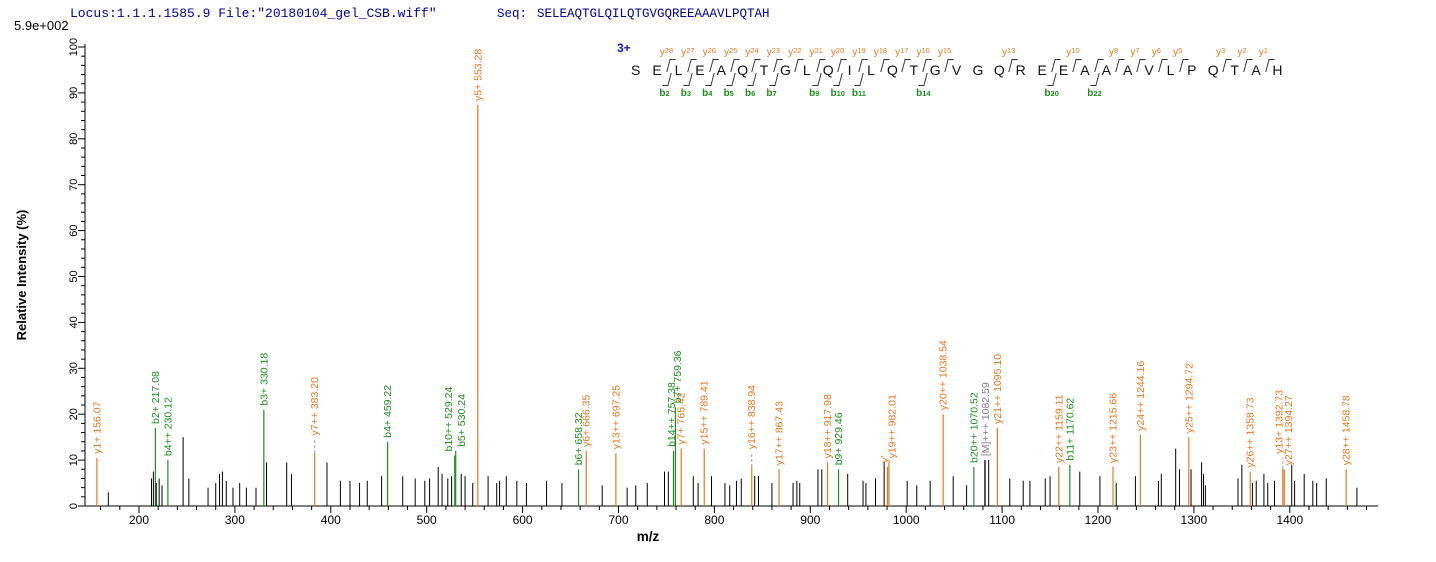 The width and height of the screenshot is (1436, 562). What do you see at coordinates (1178, 52) in the screenshot?
I see `y-ion-label: y5` at bounding box center [1178, 52].